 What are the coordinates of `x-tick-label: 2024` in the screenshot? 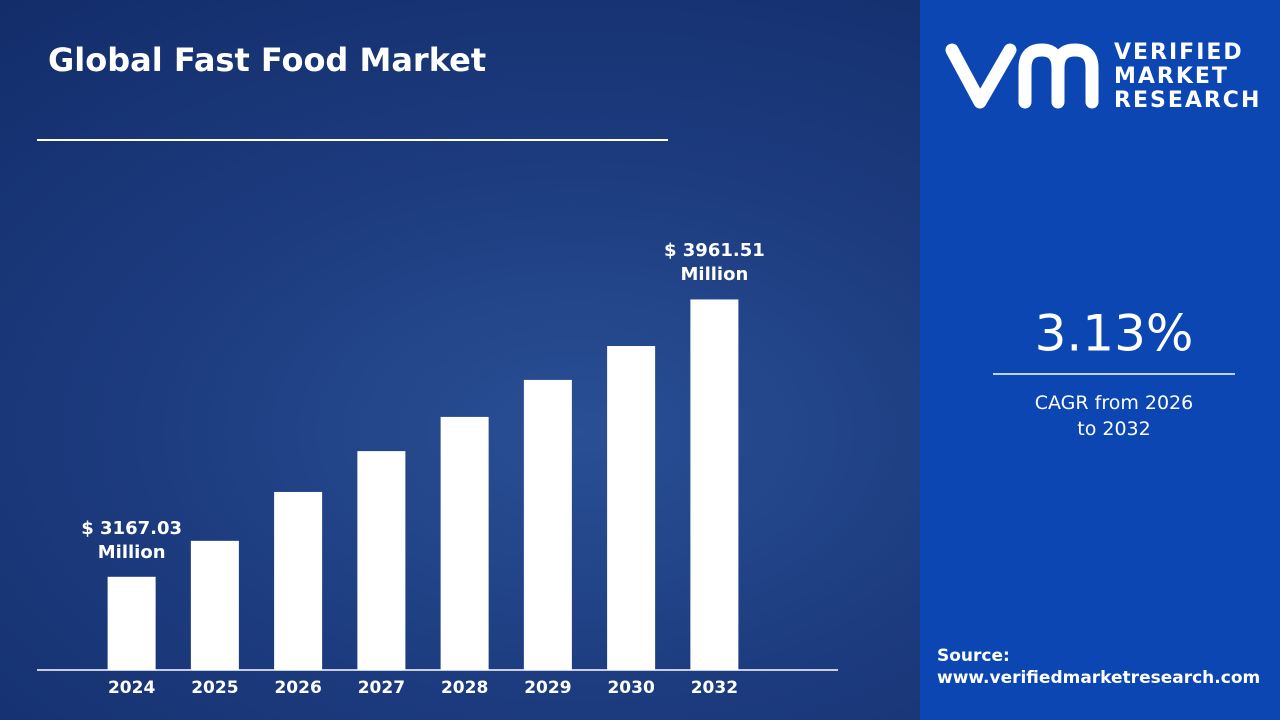 It's located at (131, 688).